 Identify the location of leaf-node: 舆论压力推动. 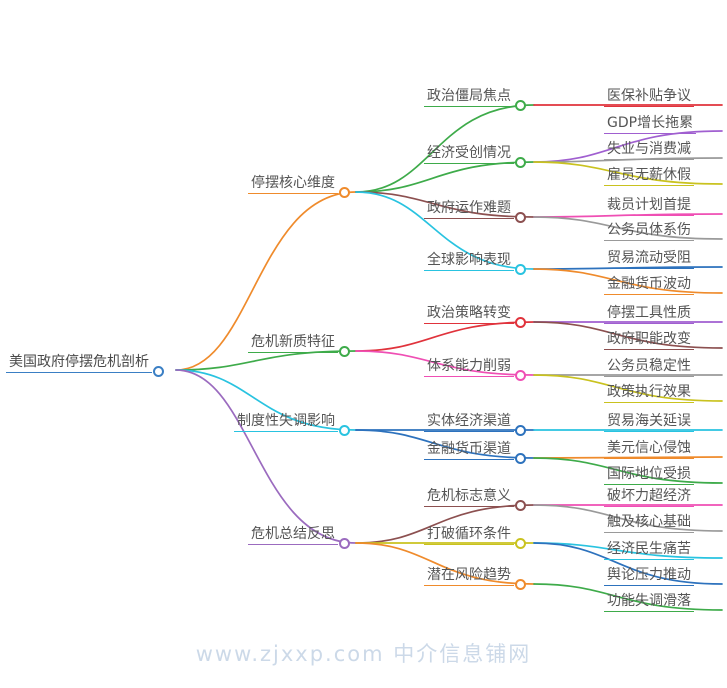
(649, 577).